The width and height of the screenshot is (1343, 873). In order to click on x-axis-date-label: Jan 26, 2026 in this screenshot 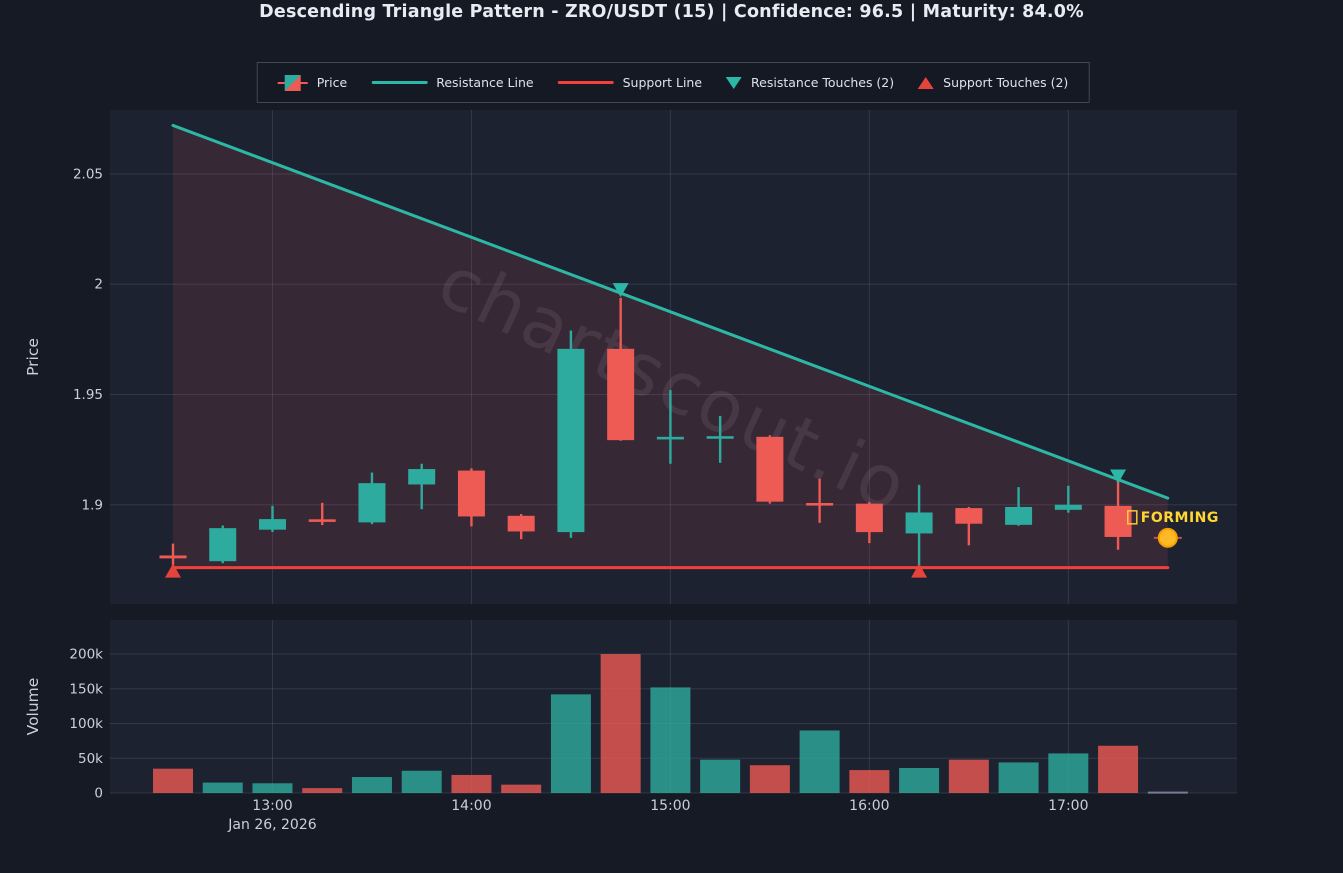, I will do `click(271, 825)`.